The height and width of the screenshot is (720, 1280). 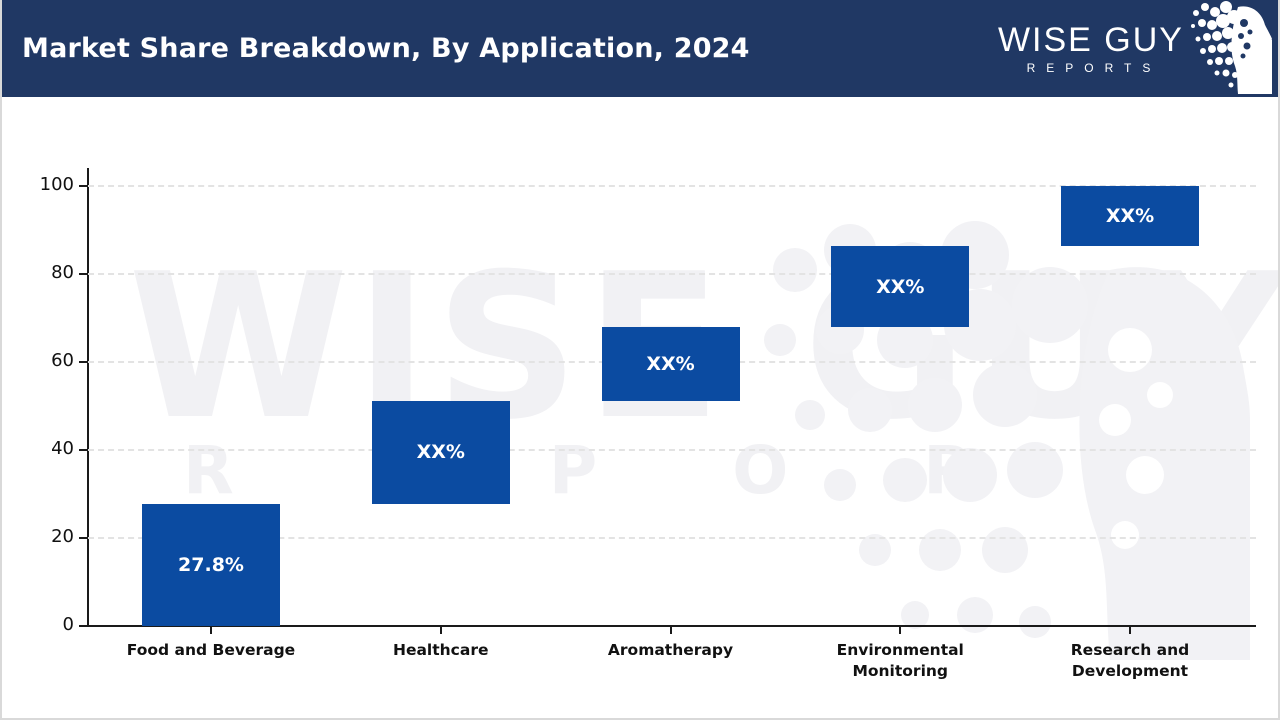 I want to click on x-axis-category-label: Research and Development, so click(x=1130, y=660).